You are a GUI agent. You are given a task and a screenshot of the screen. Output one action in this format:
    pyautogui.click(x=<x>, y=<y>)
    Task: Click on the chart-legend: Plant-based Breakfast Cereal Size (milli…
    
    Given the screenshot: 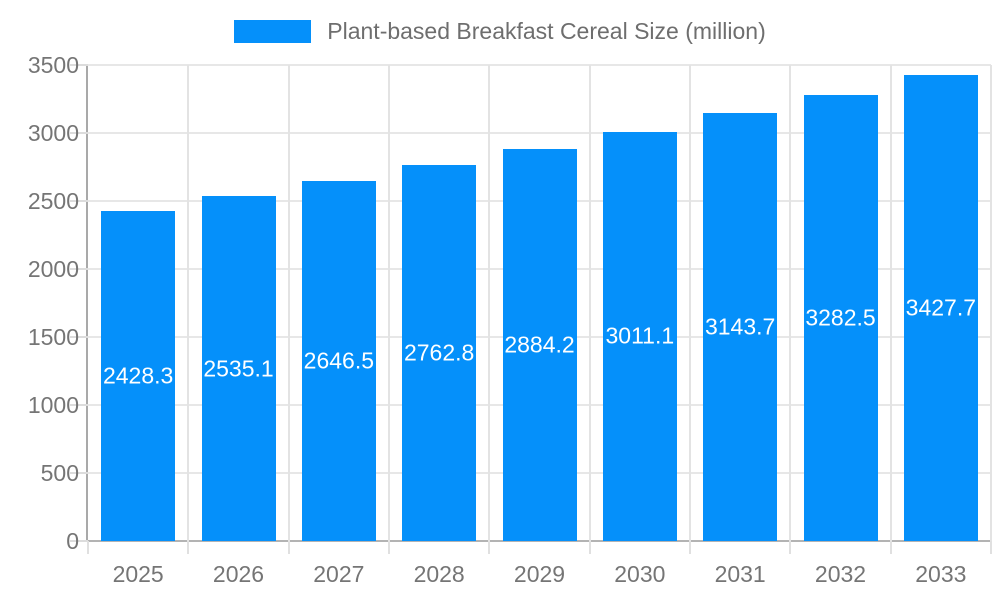 What is the action you would take?
    pyautogui.click(x=500, y=31)
    